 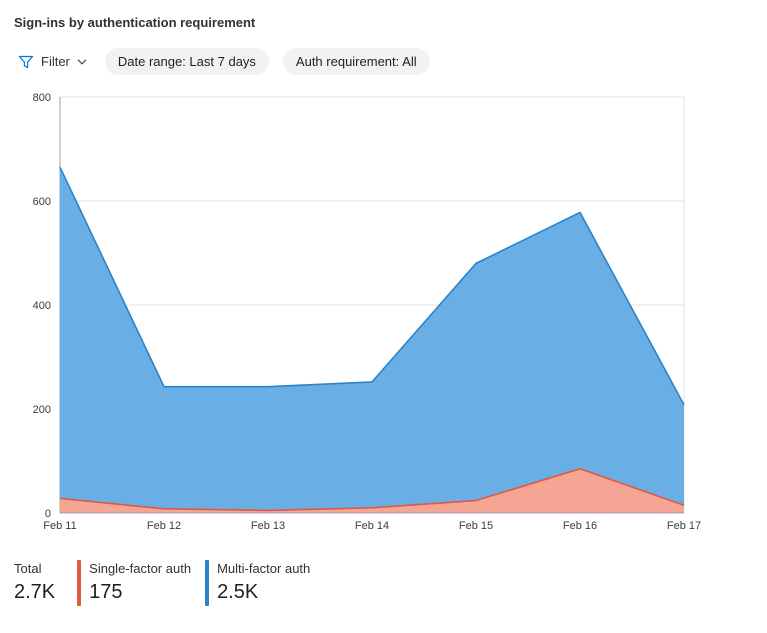 I want to click on legend-total-value: 2.7K, so click(x=35, y=592).